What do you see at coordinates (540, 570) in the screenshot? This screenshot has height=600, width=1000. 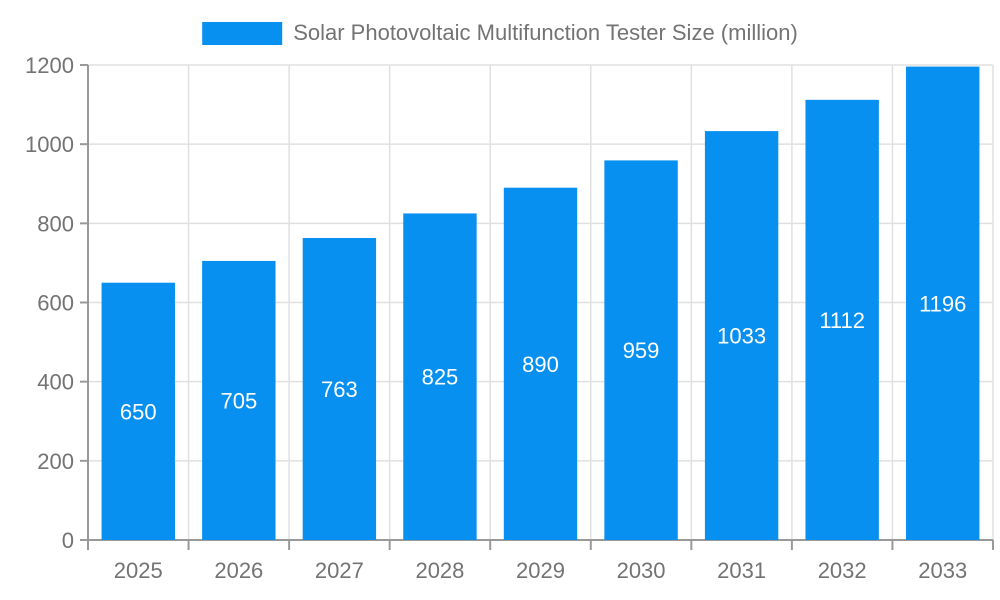 I see `x-tick-label: 2029` at bounding box center [540, 570].